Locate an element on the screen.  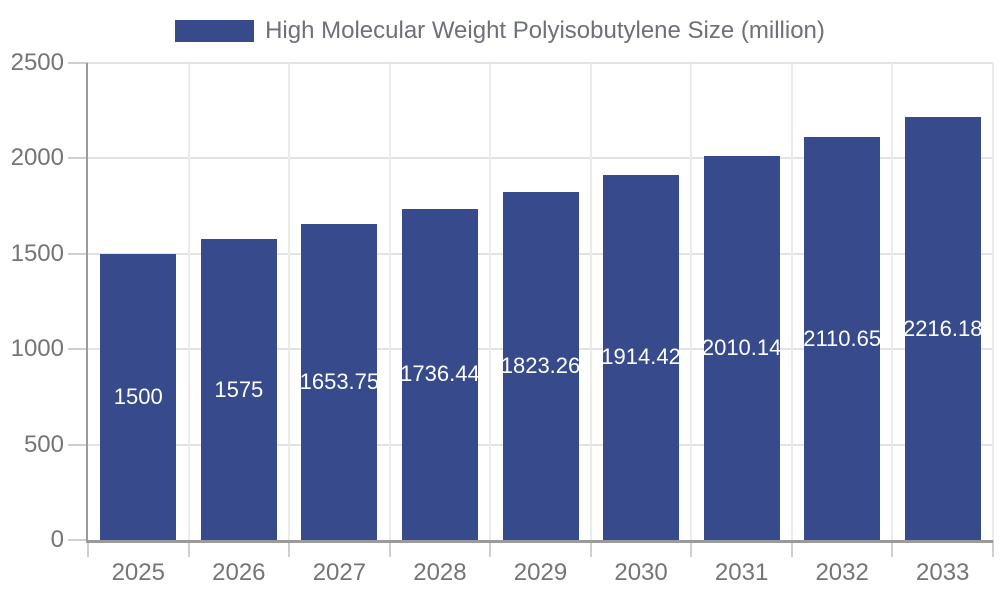
bar-value-label: 2110.65 is located at coordinates (842, 338).